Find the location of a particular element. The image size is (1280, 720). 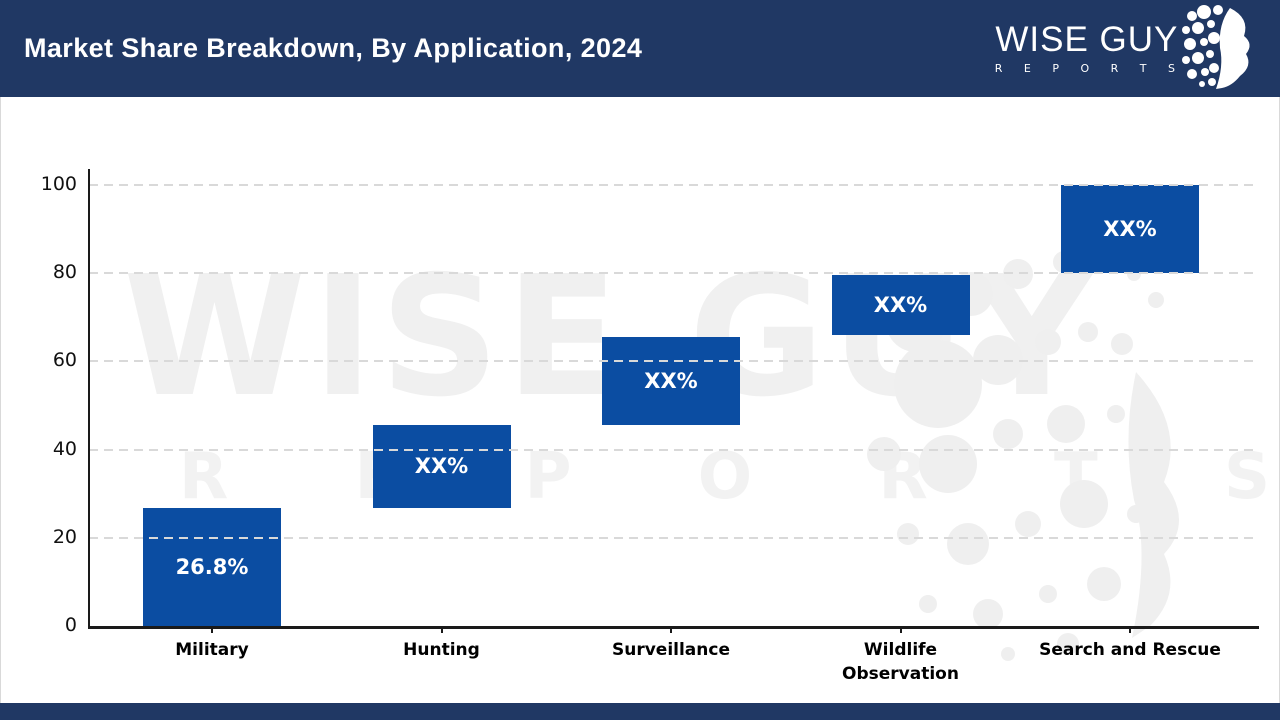

bar-surveillance: XX% is located at coordinates (671, 380).